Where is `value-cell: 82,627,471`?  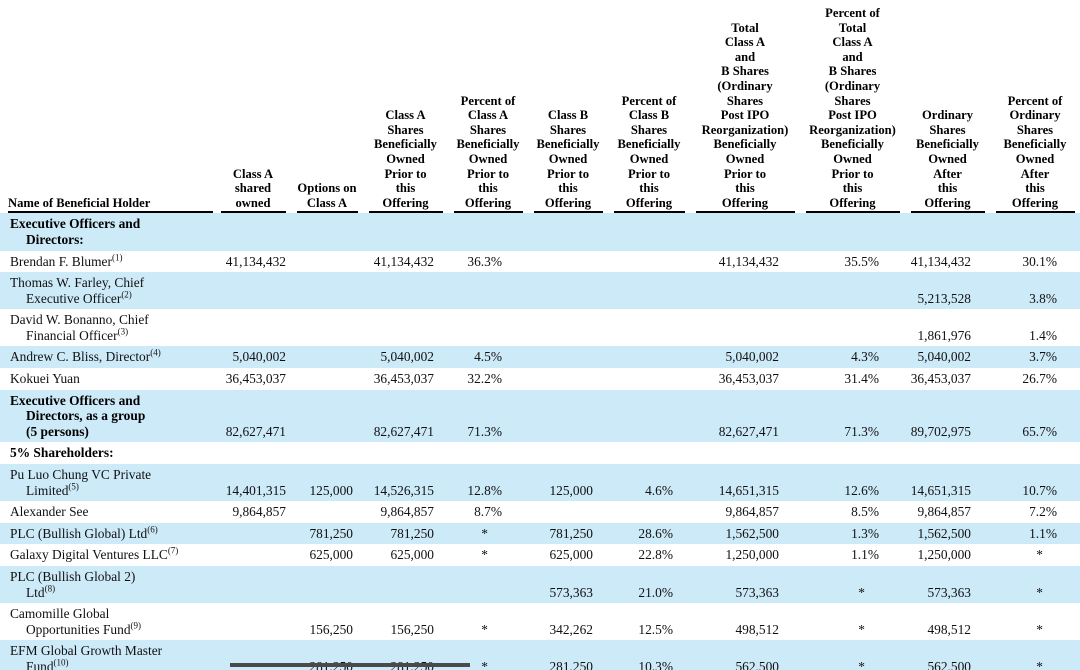
value-cell: 82,627,471 is located at coordinates (405, 416).